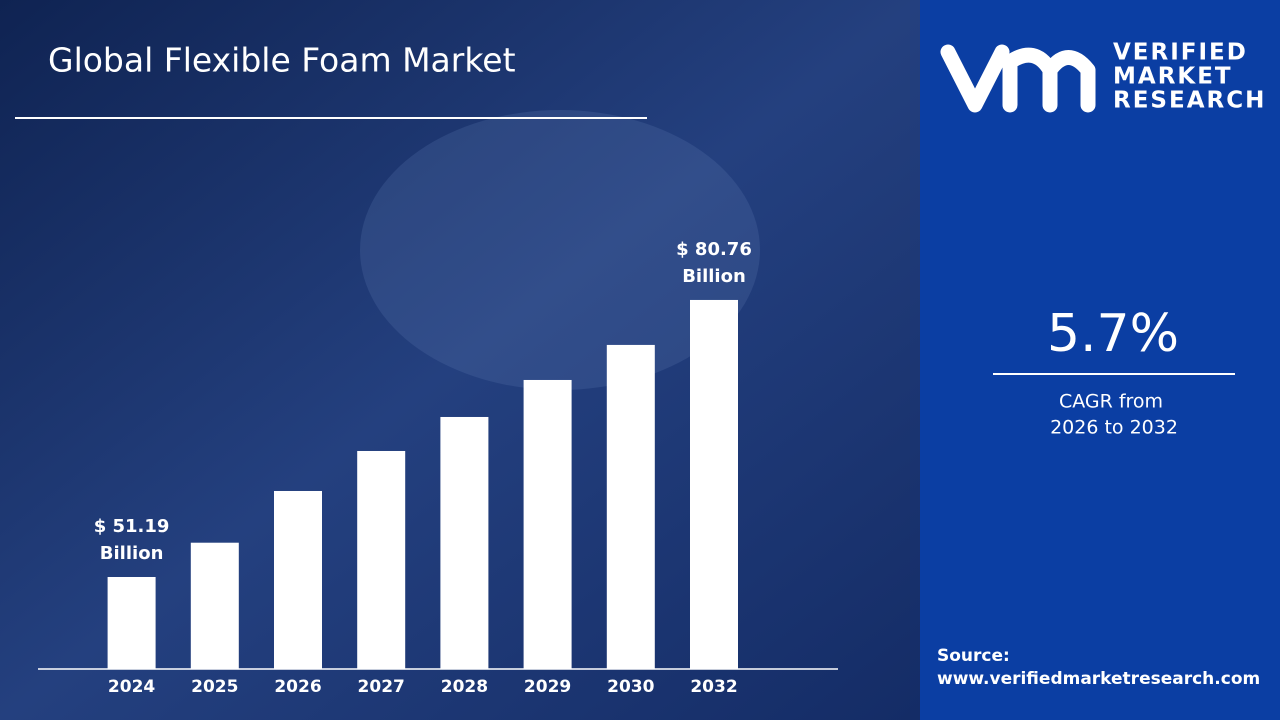 This screenshot has width=1280, height=720. Describe the element at coordinates (713, 687) in the screenshot. I see `x-tick-label: 2032` at that location.